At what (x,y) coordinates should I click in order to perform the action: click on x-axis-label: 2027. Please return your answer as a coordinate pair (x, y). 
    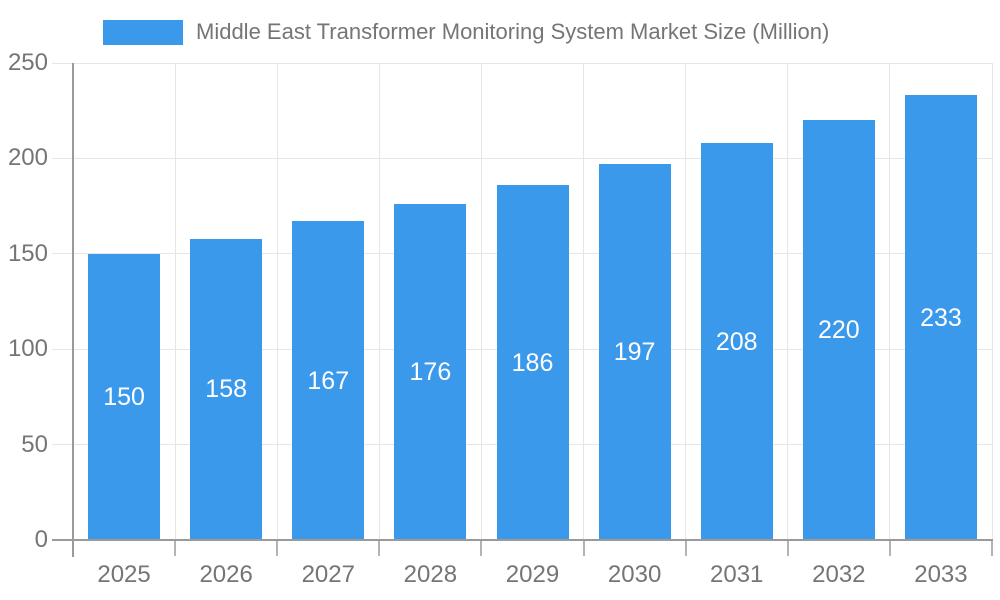
    Looking at the image, I should click on (328, 574).